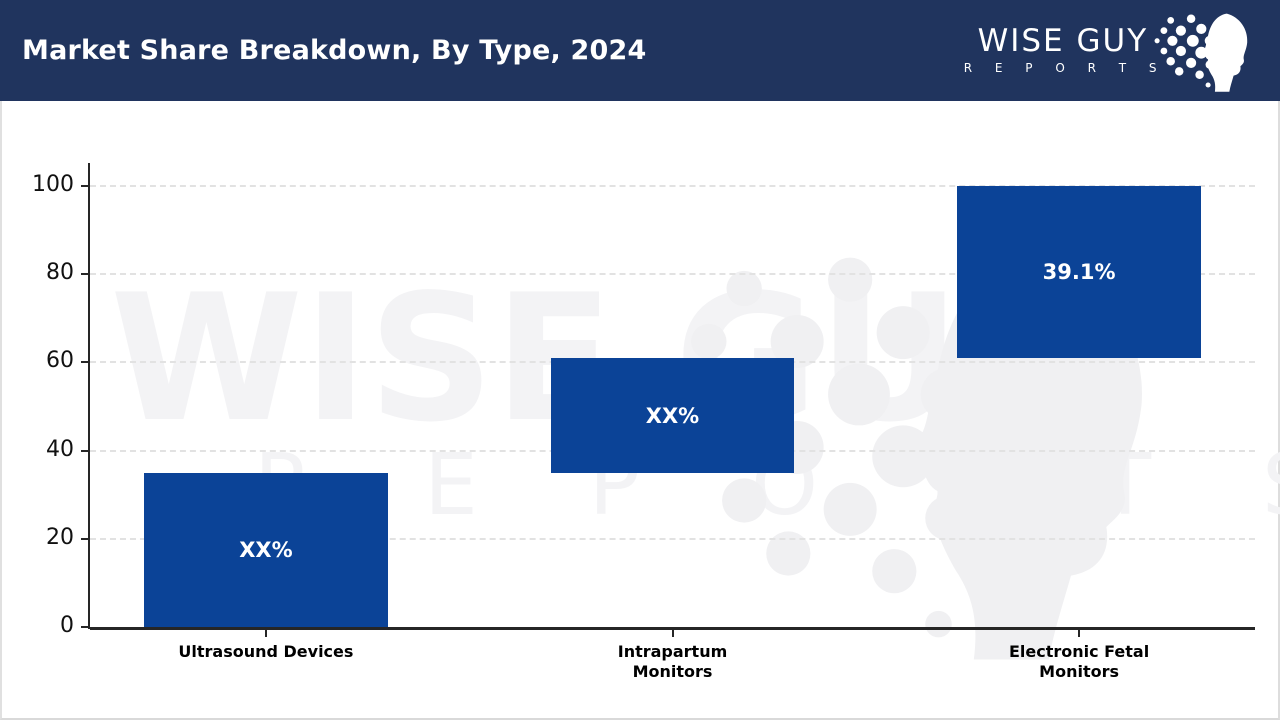  I want to click on bar-value-label: 39.1%, so click(1079, 272).